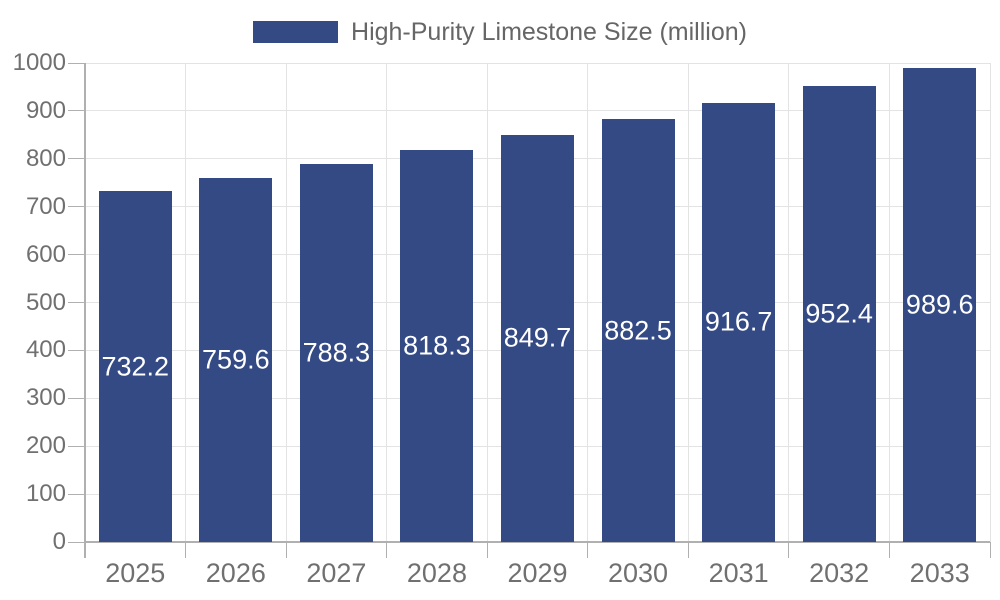 This screenshot has height=600, width=1000. I want to click on bar-value-label: 849.7, so click(537, 337).